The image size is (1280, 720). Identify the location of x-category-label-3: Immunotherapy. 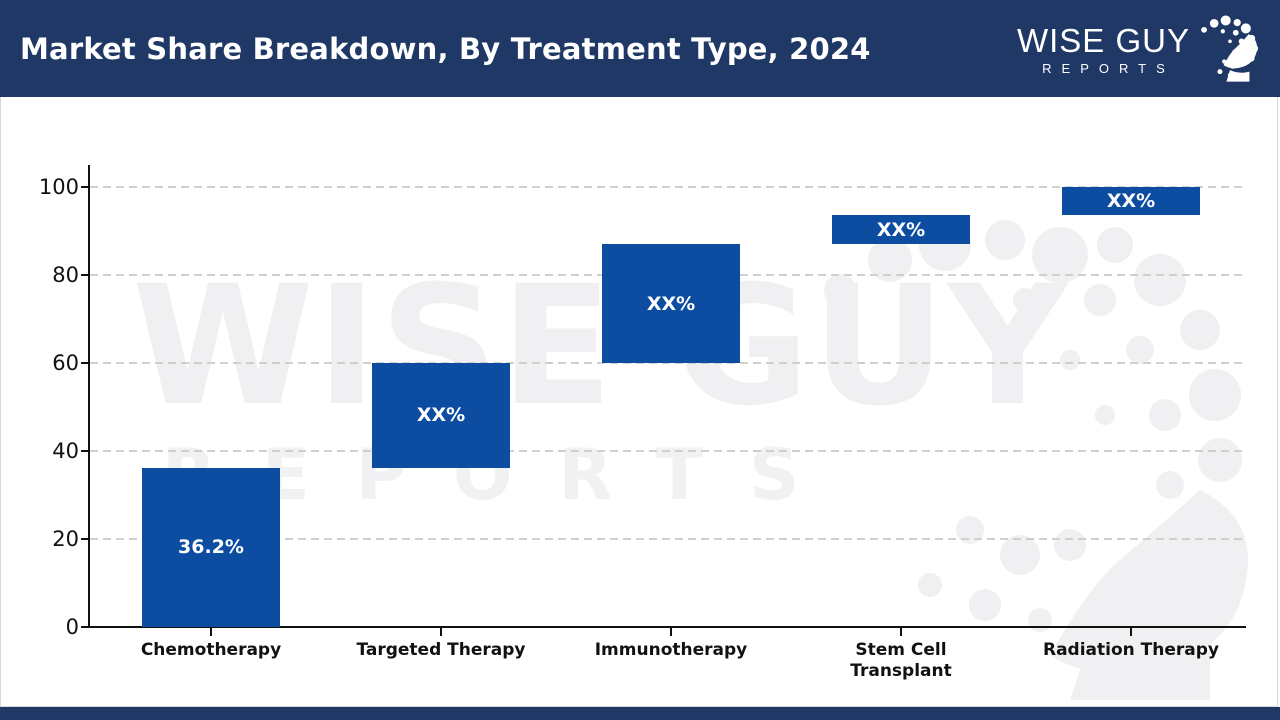
(671, 650).